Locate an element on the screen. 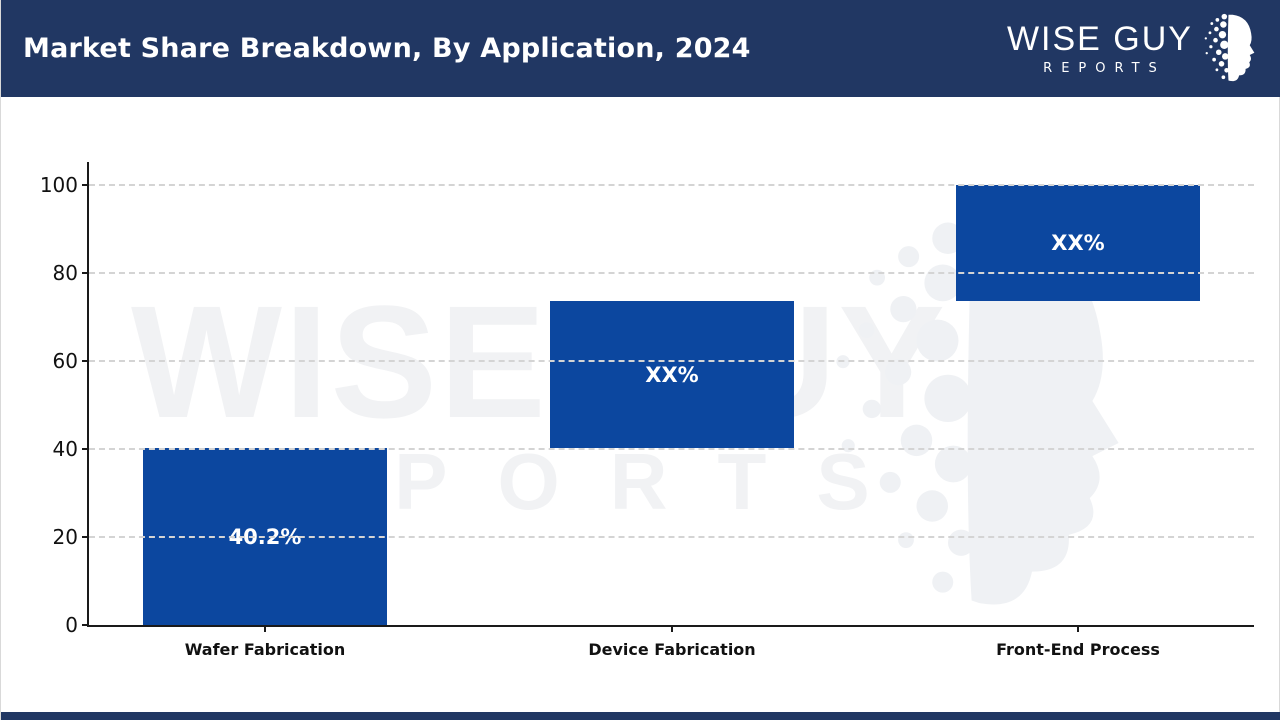  y-tick-label: 20 is located at coordinates (65, 537).